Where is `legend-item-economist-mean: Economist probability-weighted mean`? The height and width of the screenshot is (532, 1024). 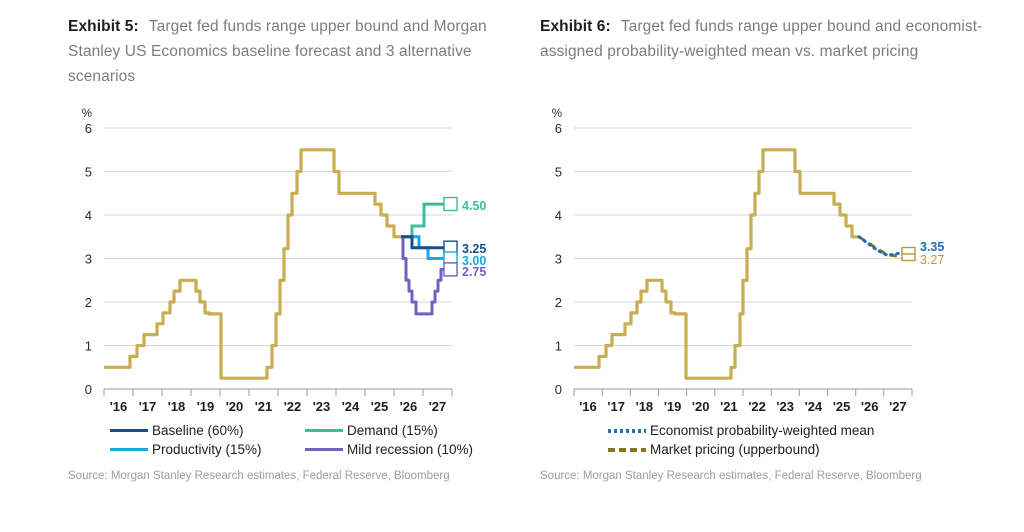 legend-item-economist-mean: Economist probability-weighted mean is located at coordinates (741, 430).